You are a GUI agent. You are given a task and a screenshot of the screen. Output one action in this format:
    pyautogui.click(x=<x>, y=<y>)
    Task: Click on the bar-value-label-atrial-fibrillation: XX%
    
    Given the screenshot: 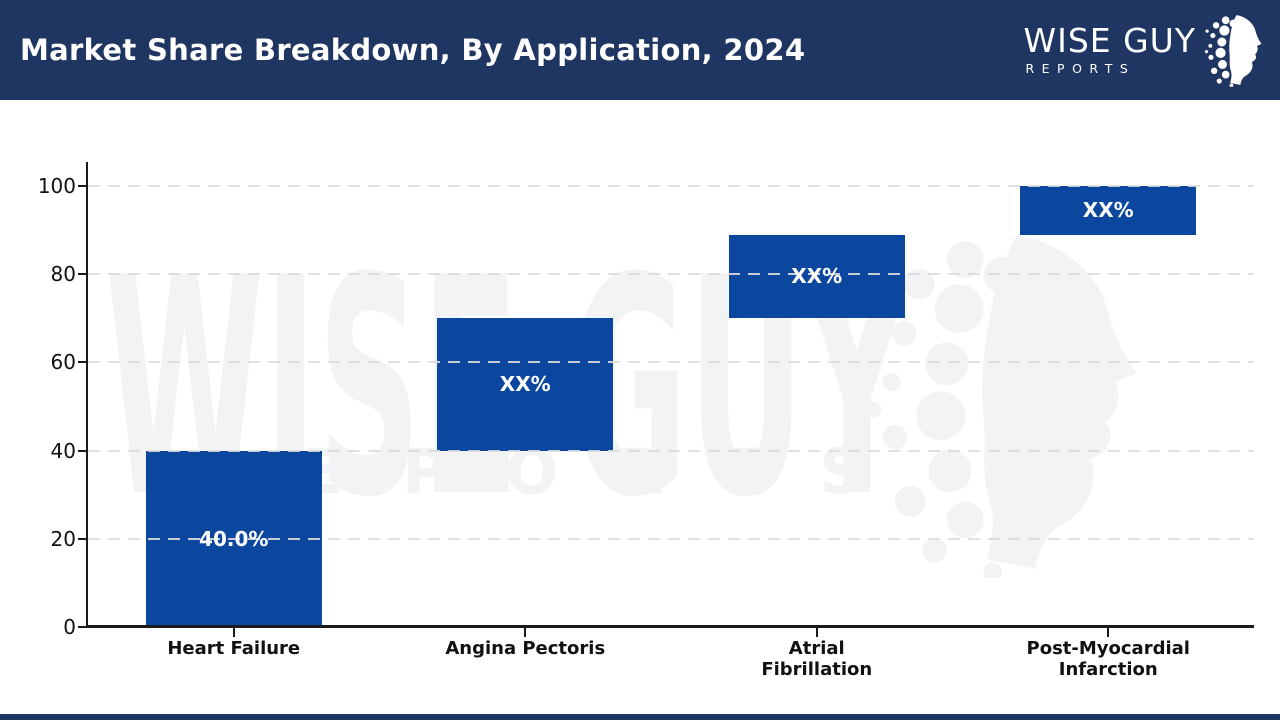 What is the action you would take?
    pyautogui.click(x=817, y=276)
    